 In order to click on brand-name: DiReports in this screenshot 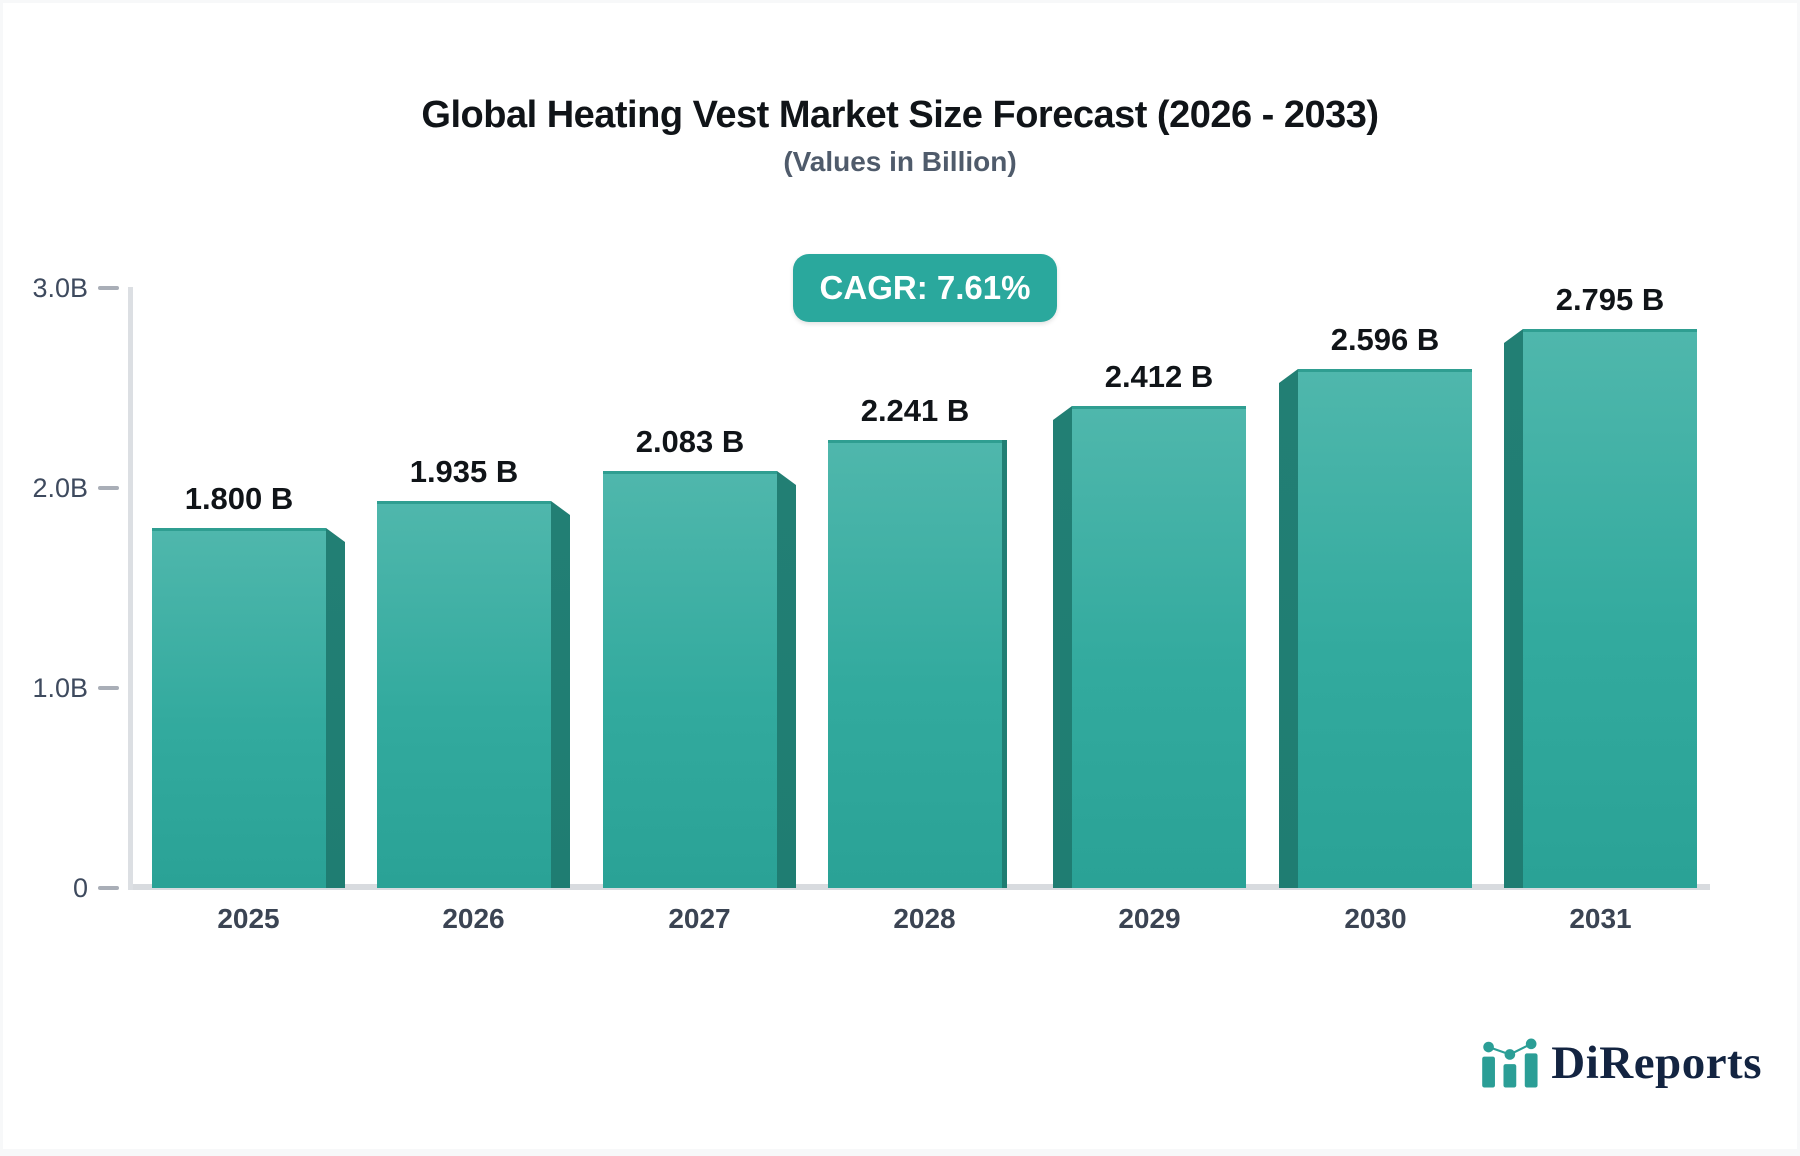, I will do `click(1656, 1063)`.